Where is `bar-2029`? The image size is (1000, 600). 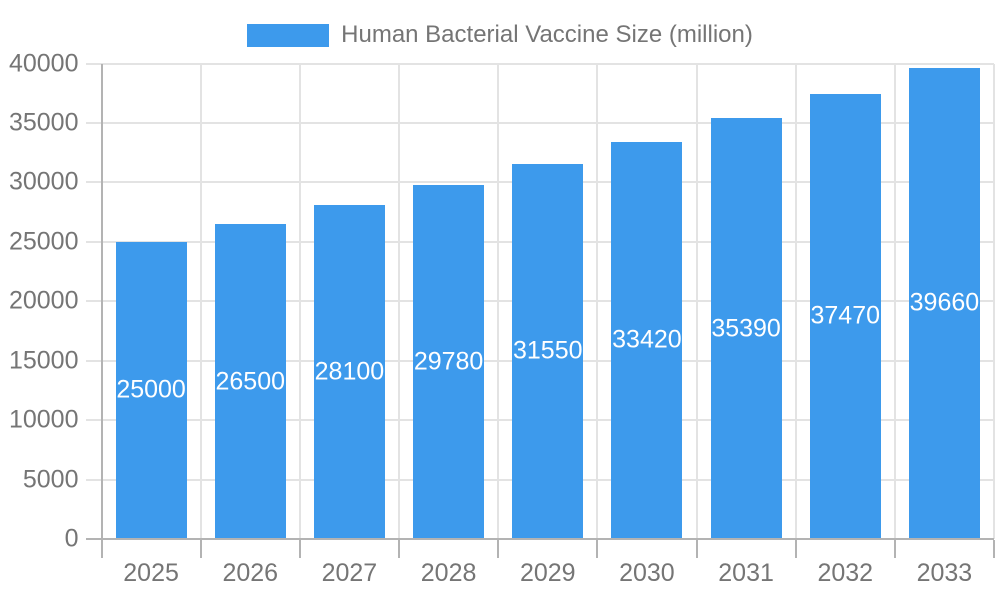 bar-2029 is located at coordinates (548, 351).